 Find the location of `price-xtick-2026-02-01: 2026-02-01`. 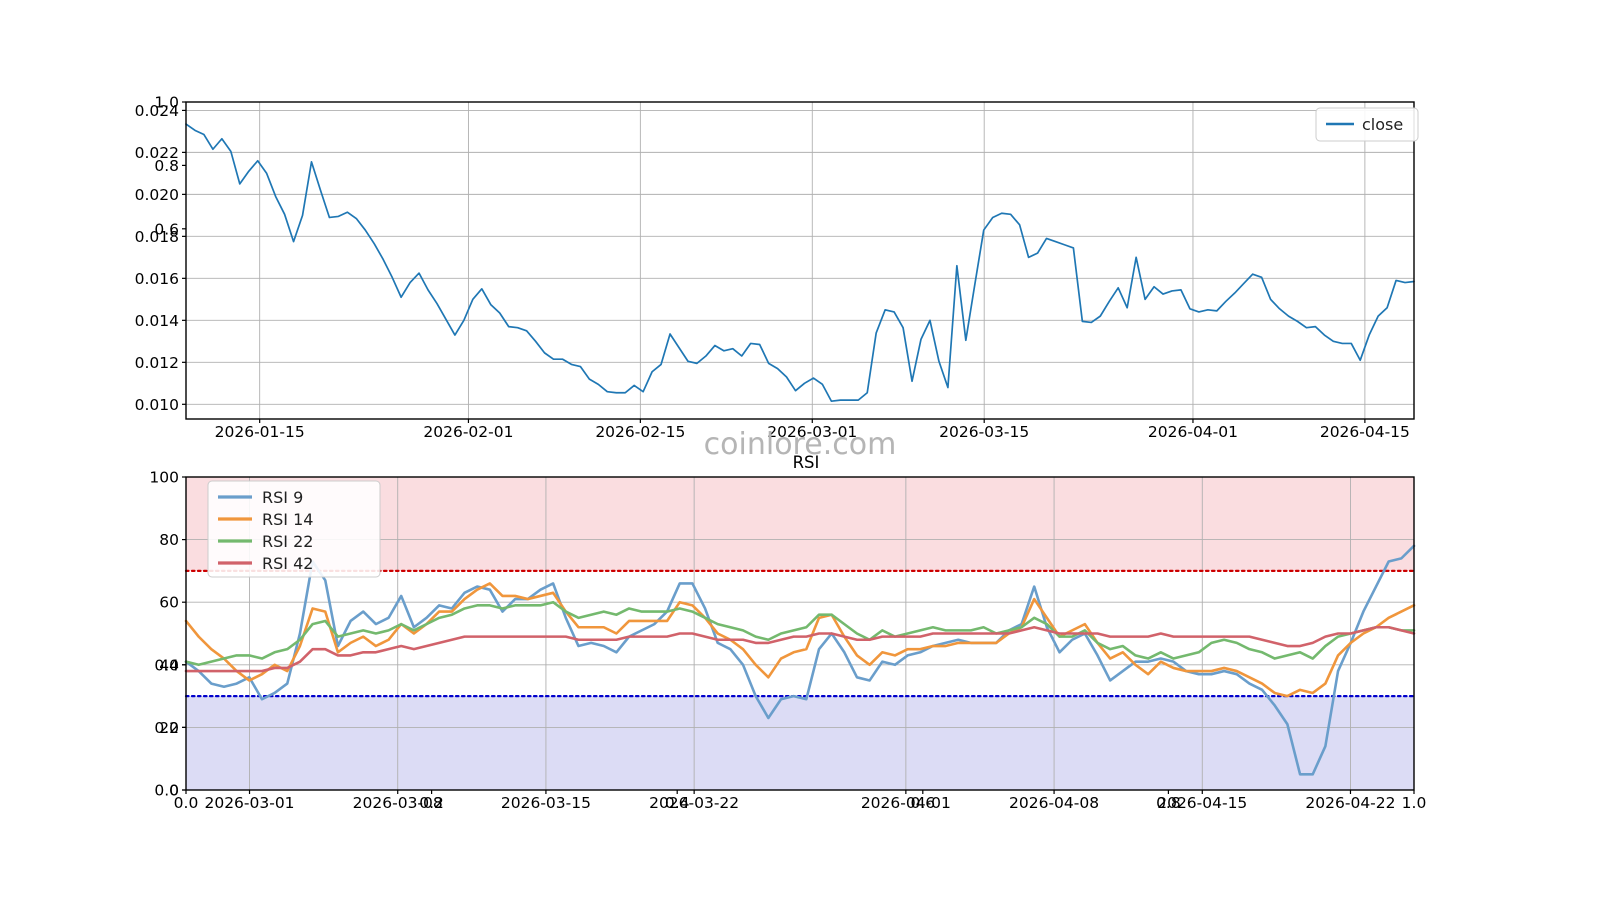

price-xtick-2026-02-01: 2026-02-01 is located at coordinates (468, 432).